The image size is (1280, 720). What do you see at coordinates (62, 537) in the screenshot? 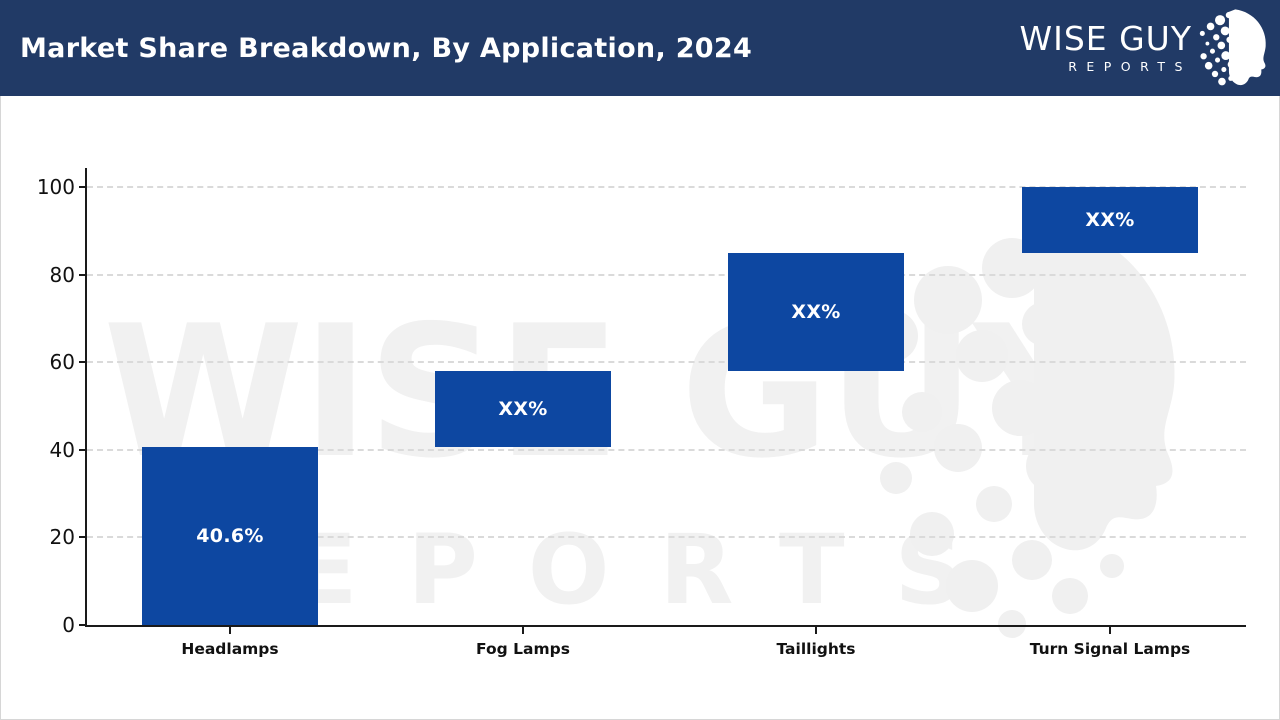
I see `y-tick-label: 20` at bounding box center [62, 537].